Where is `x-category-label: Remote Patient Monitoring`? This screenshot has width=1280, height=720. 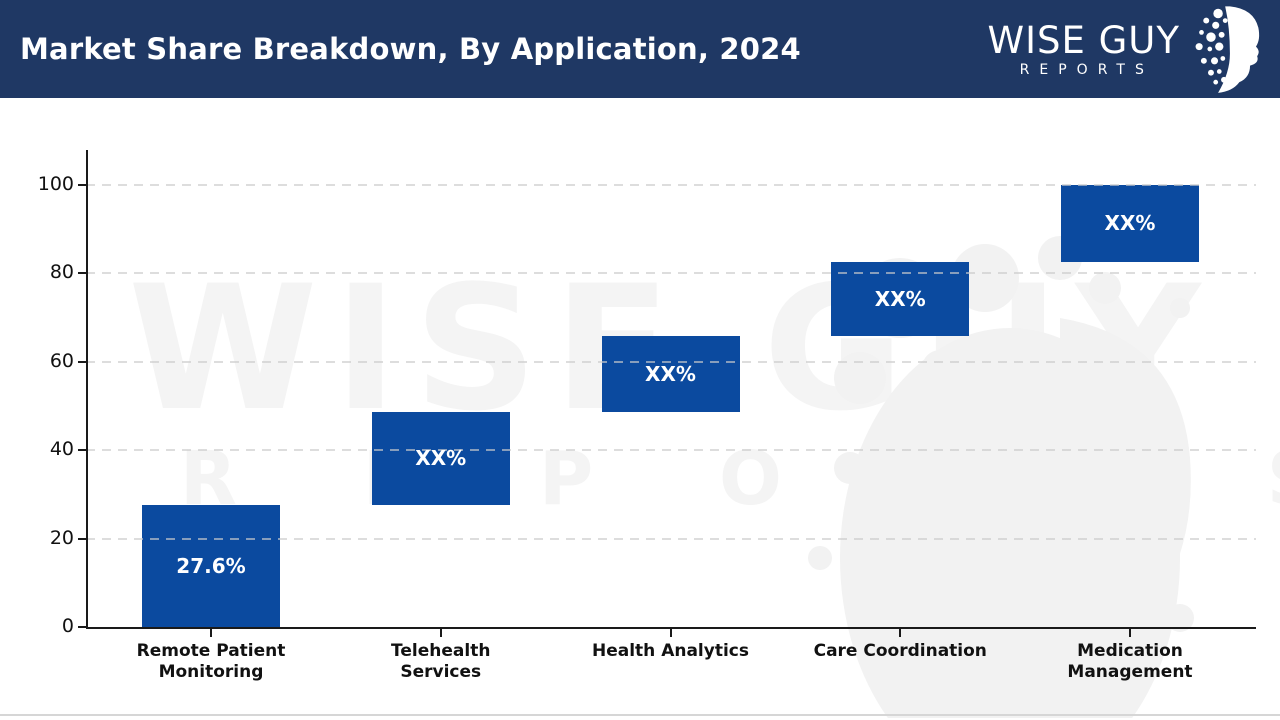
x-category-label: Remote Patient Monitoring is located at coordinates (211, 662).